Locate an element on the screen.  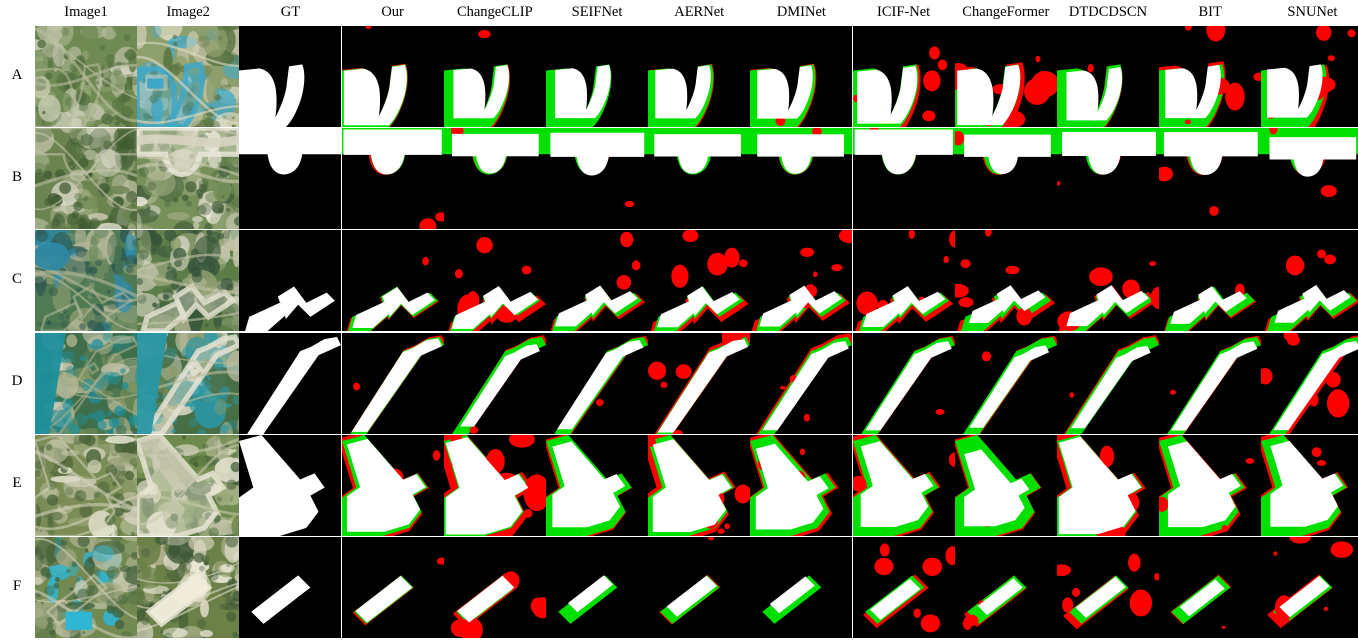
cell-E-snunet is located at coordinates (1309, 485).